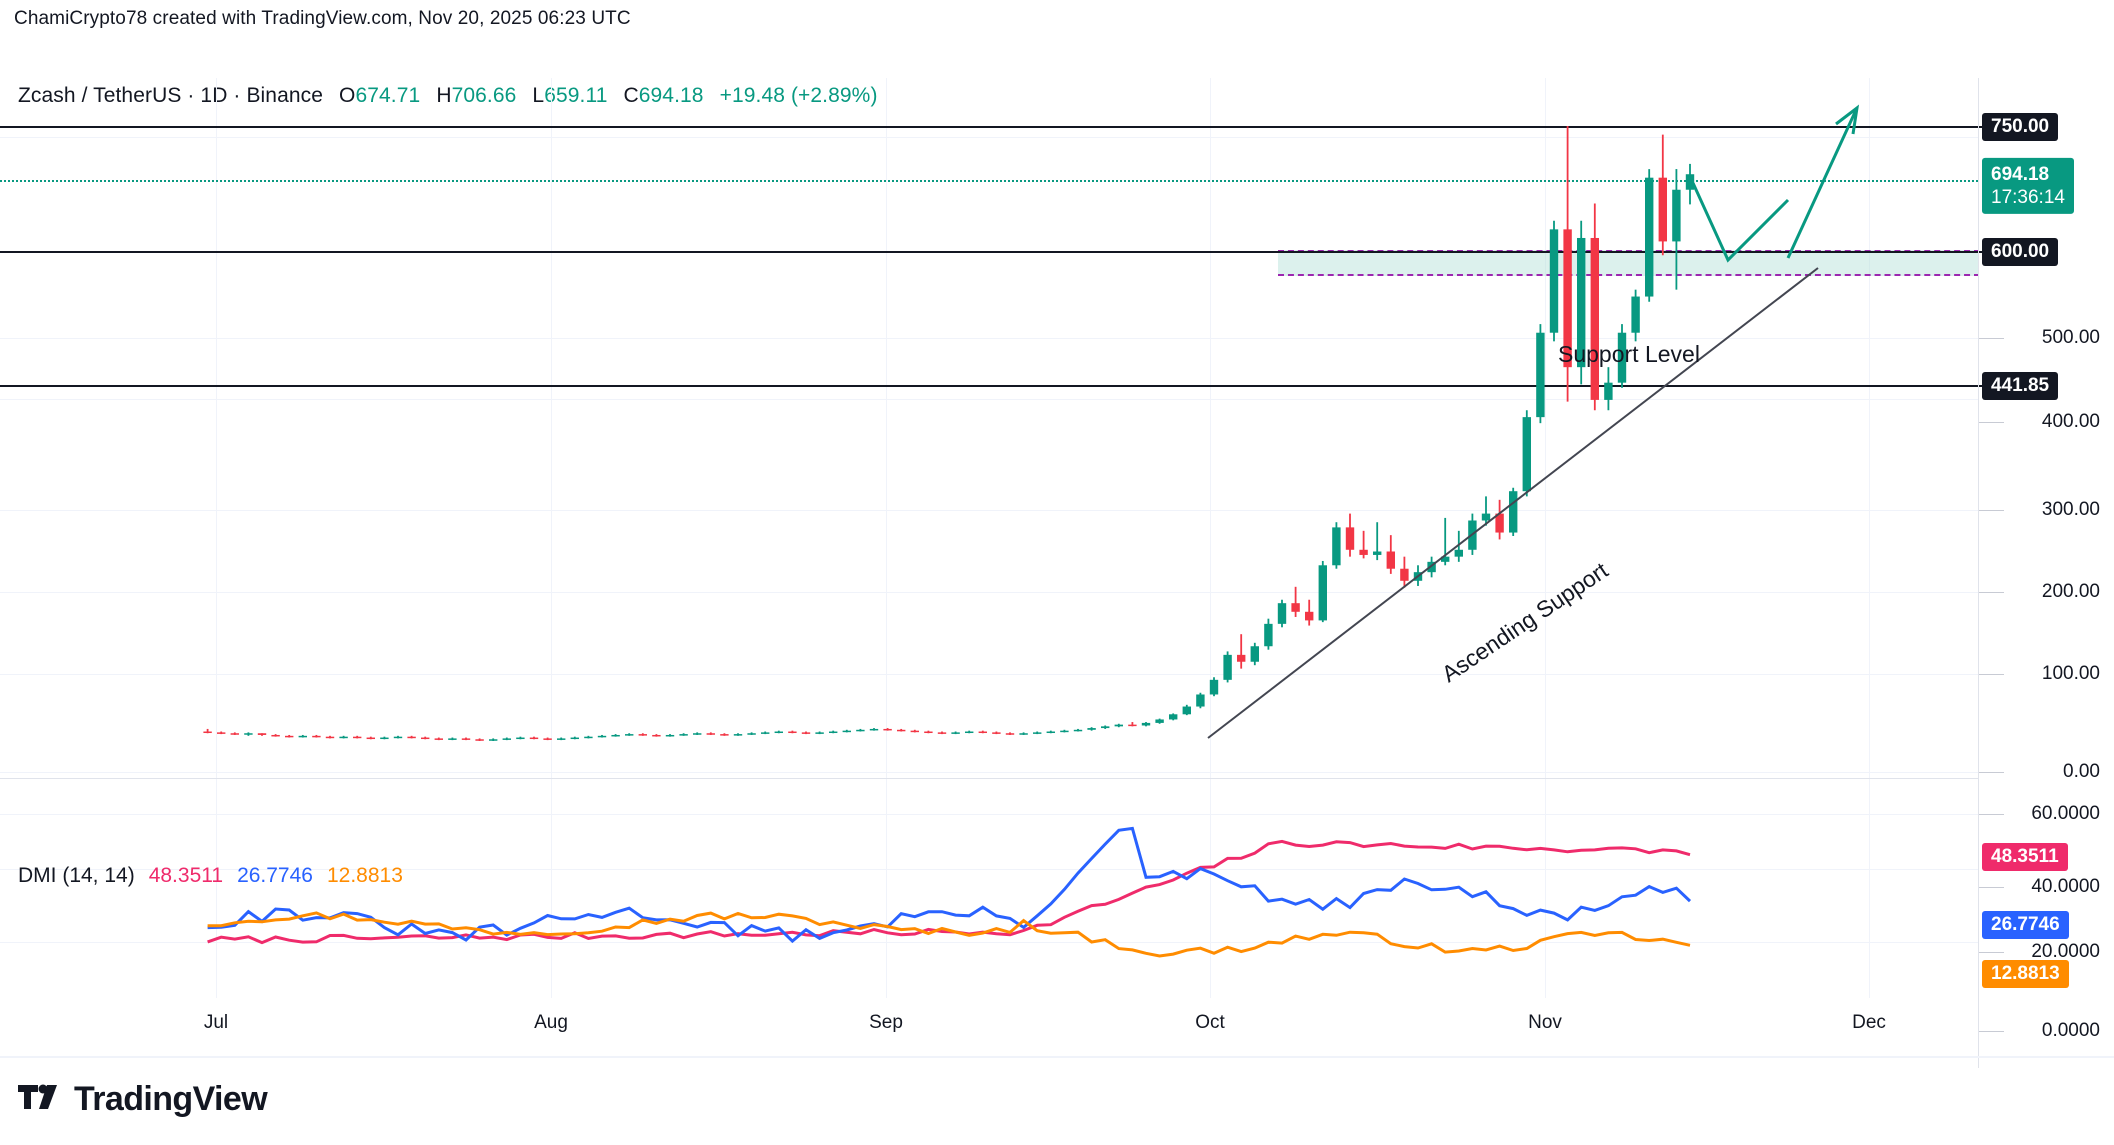 Image resolution: width=2114 pixels, height=1145 pixels. I want to click on dmi-adx-tag: 48.3511, so click(2025, 857).